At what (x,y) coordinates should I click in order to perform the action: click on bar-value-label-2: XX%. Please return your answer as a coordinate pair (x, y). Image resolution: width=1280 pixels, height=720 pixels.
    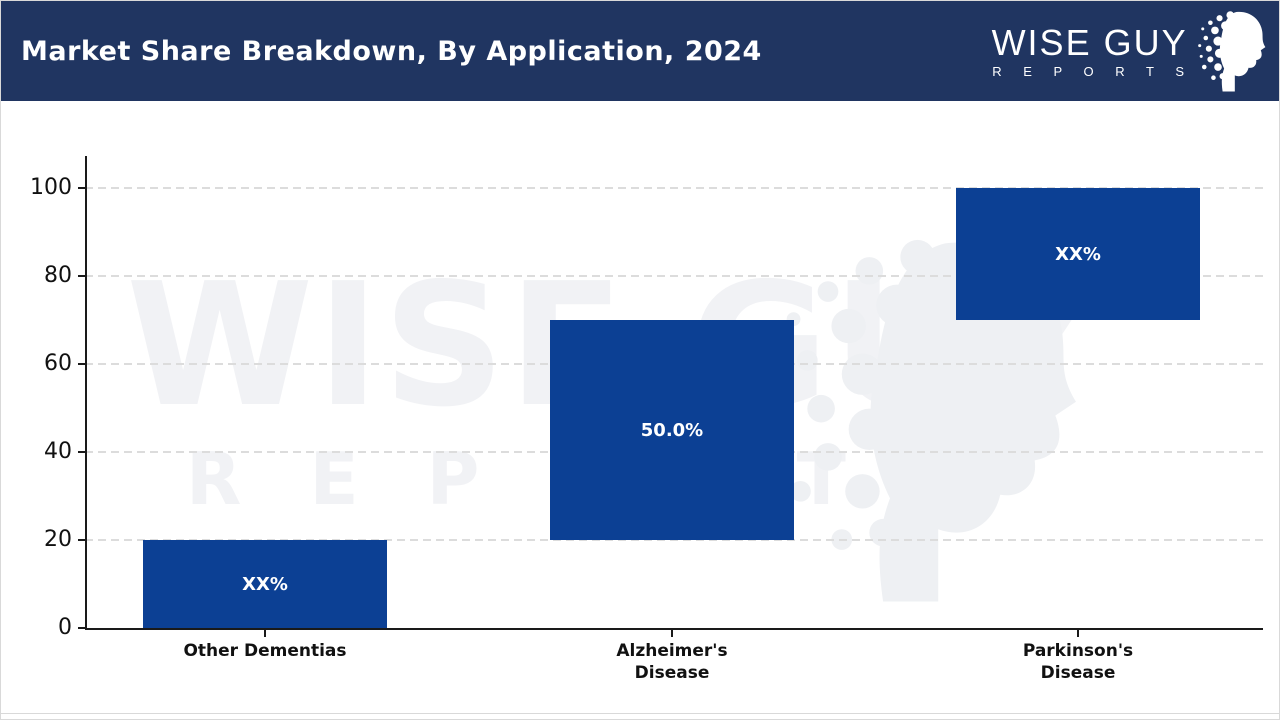
    Looking at the image, I should click on (1078, 254).